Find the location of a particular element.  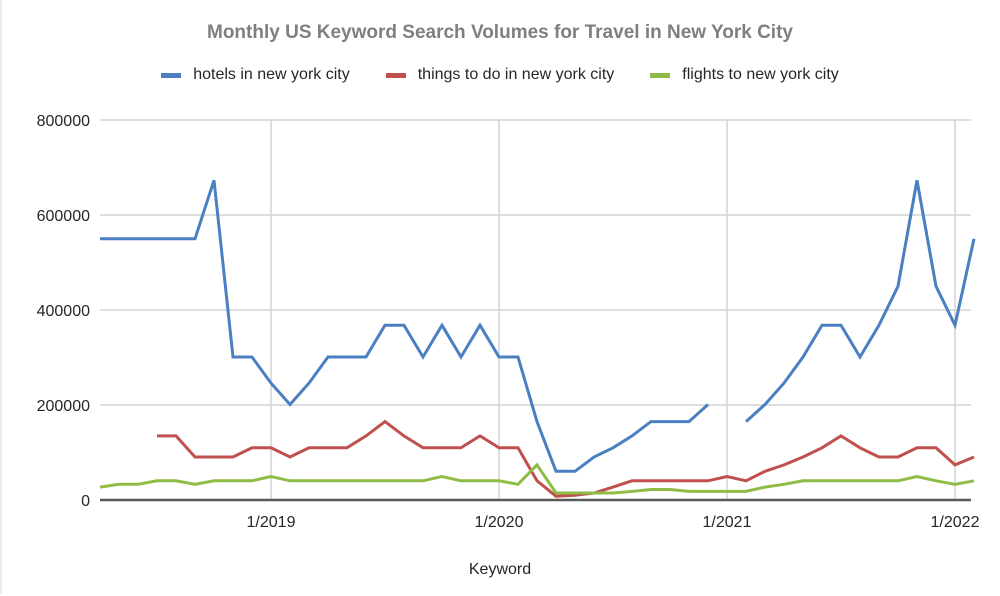

legend-item-hotels: hotels in new york city is located at coordinates (255, 75).